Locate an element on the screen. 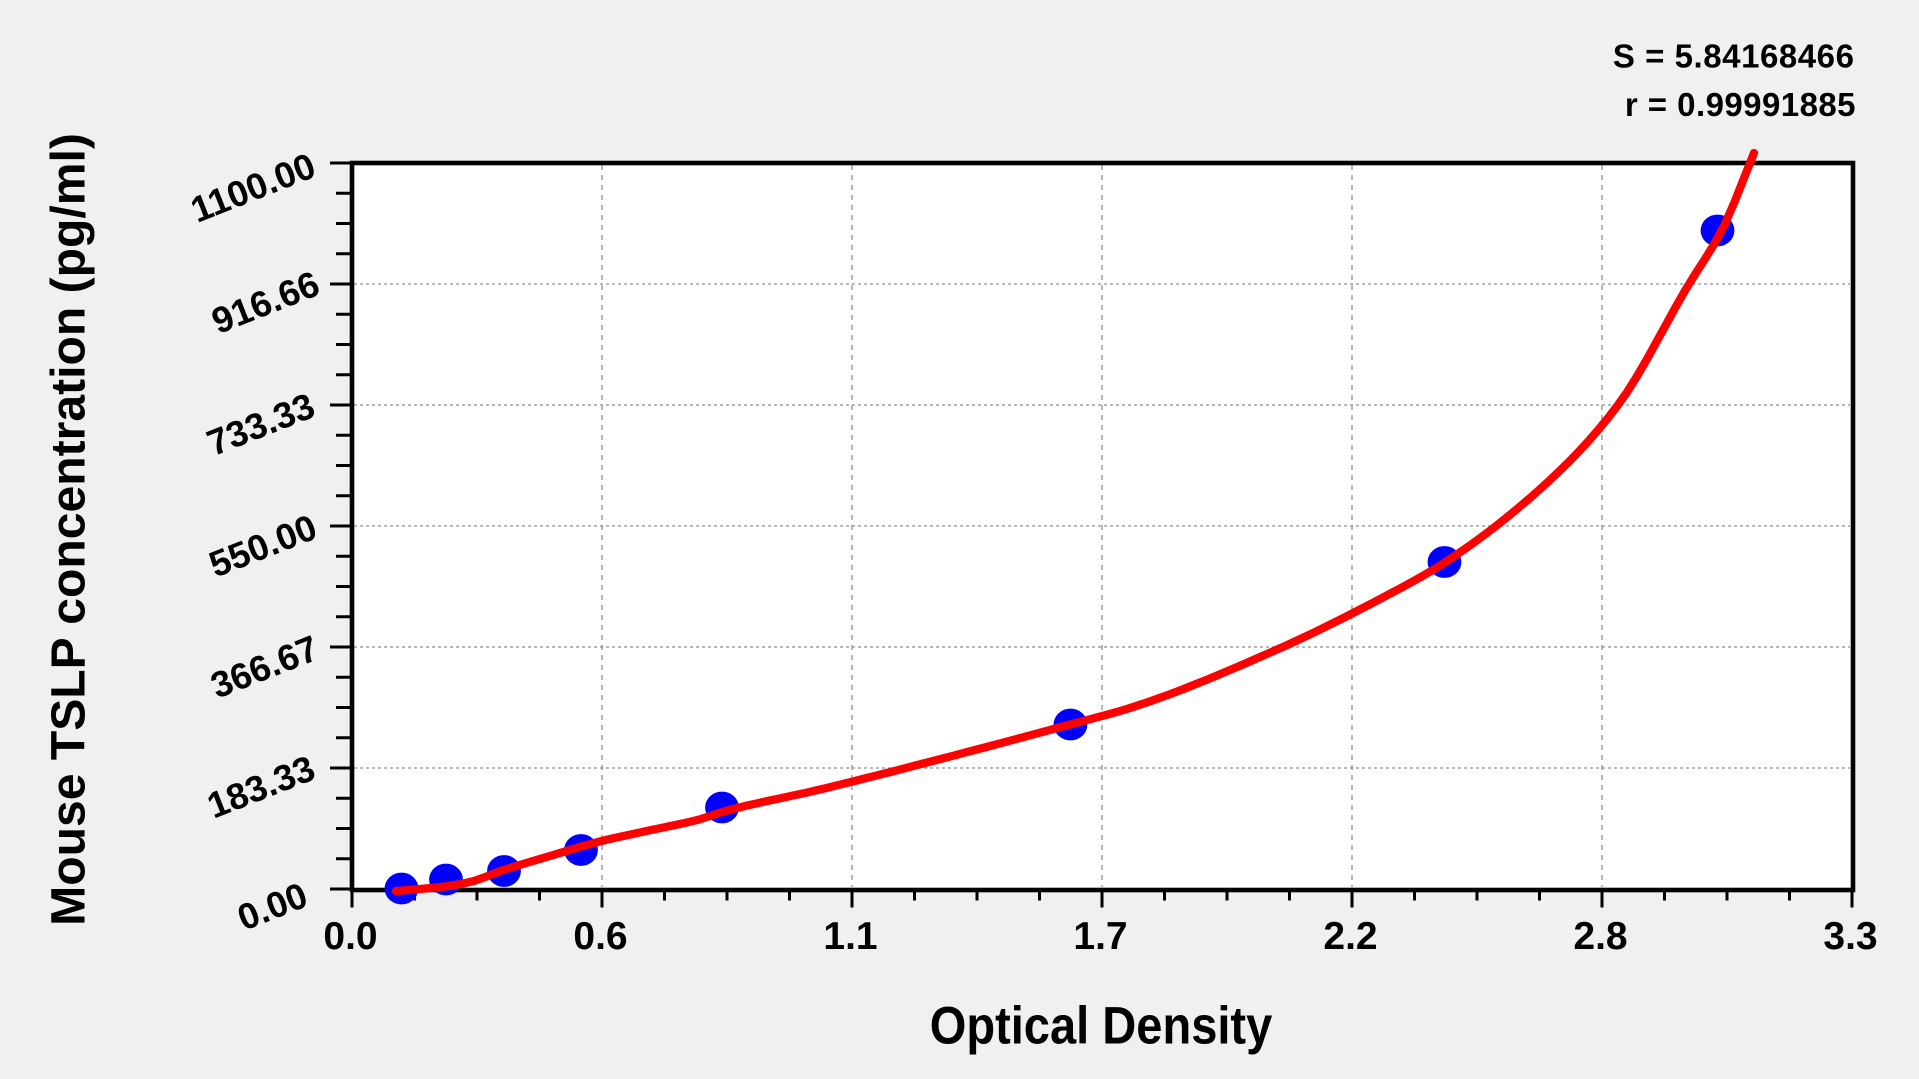 The width and height of the screenshot is (1919, 1079). svg-text: 1.1 is located at coordinates (850, 936).